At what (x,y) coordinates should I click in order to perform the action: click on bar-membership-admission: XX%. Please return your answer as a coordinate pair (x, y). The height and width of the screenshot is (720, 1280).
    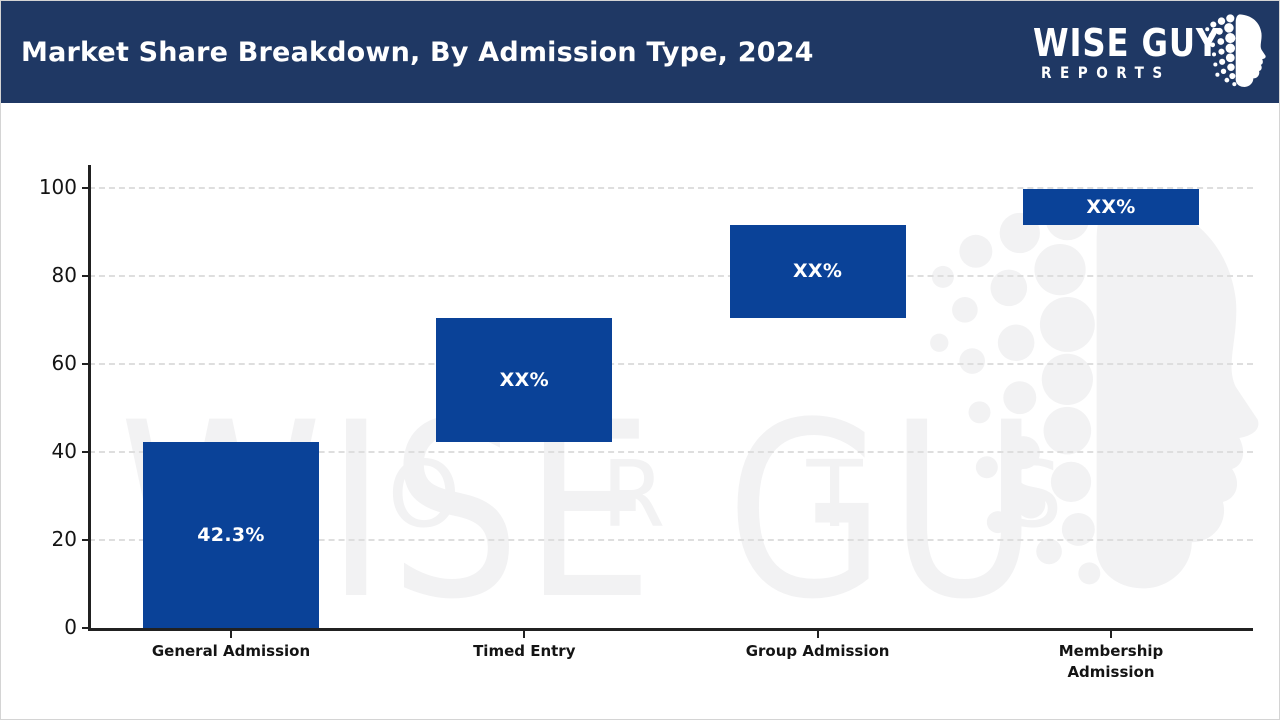
    Looking at the image, I should click on (1111, 206).